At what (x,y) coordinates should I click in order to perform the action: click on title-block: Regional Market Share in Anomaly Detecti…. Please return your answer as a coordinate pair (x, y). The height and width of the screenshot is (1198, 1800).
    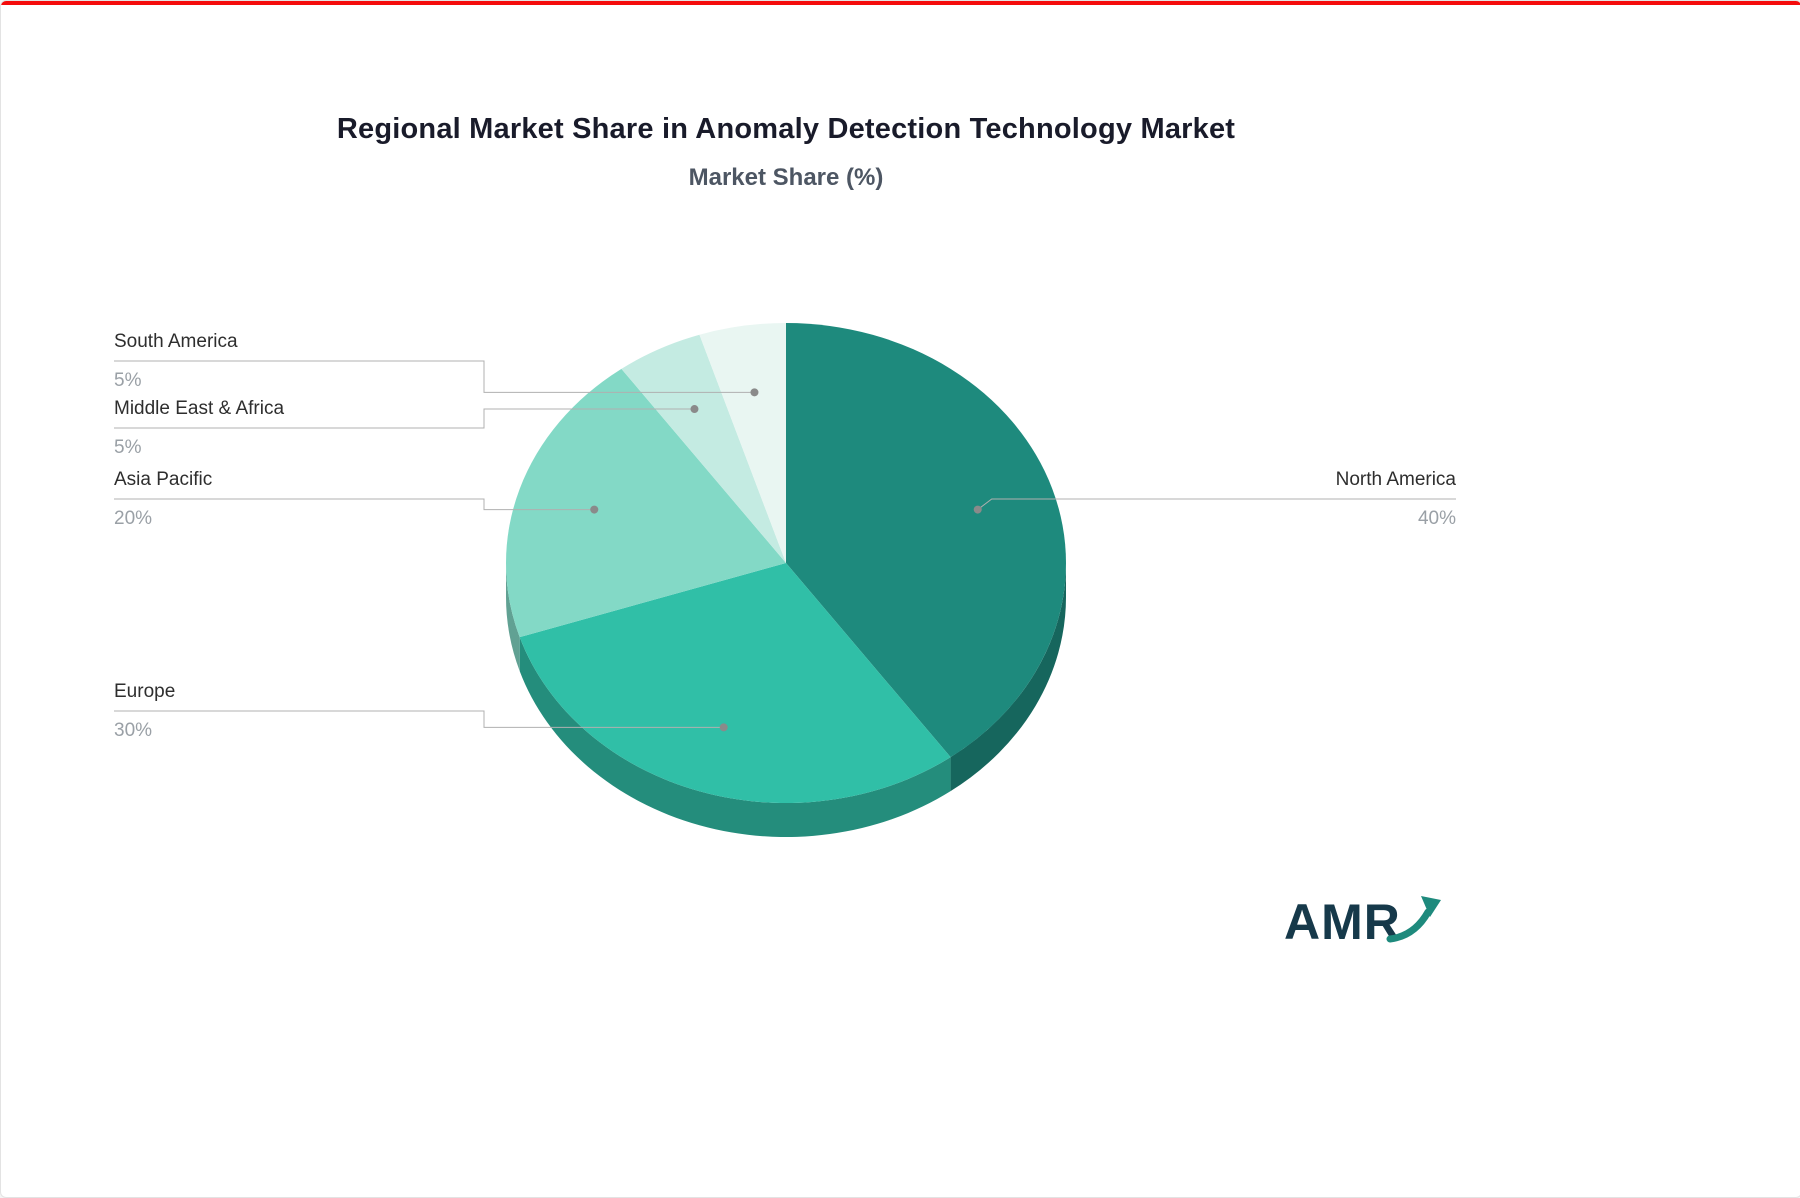
    Looking at the image, I should click on (786, 152).